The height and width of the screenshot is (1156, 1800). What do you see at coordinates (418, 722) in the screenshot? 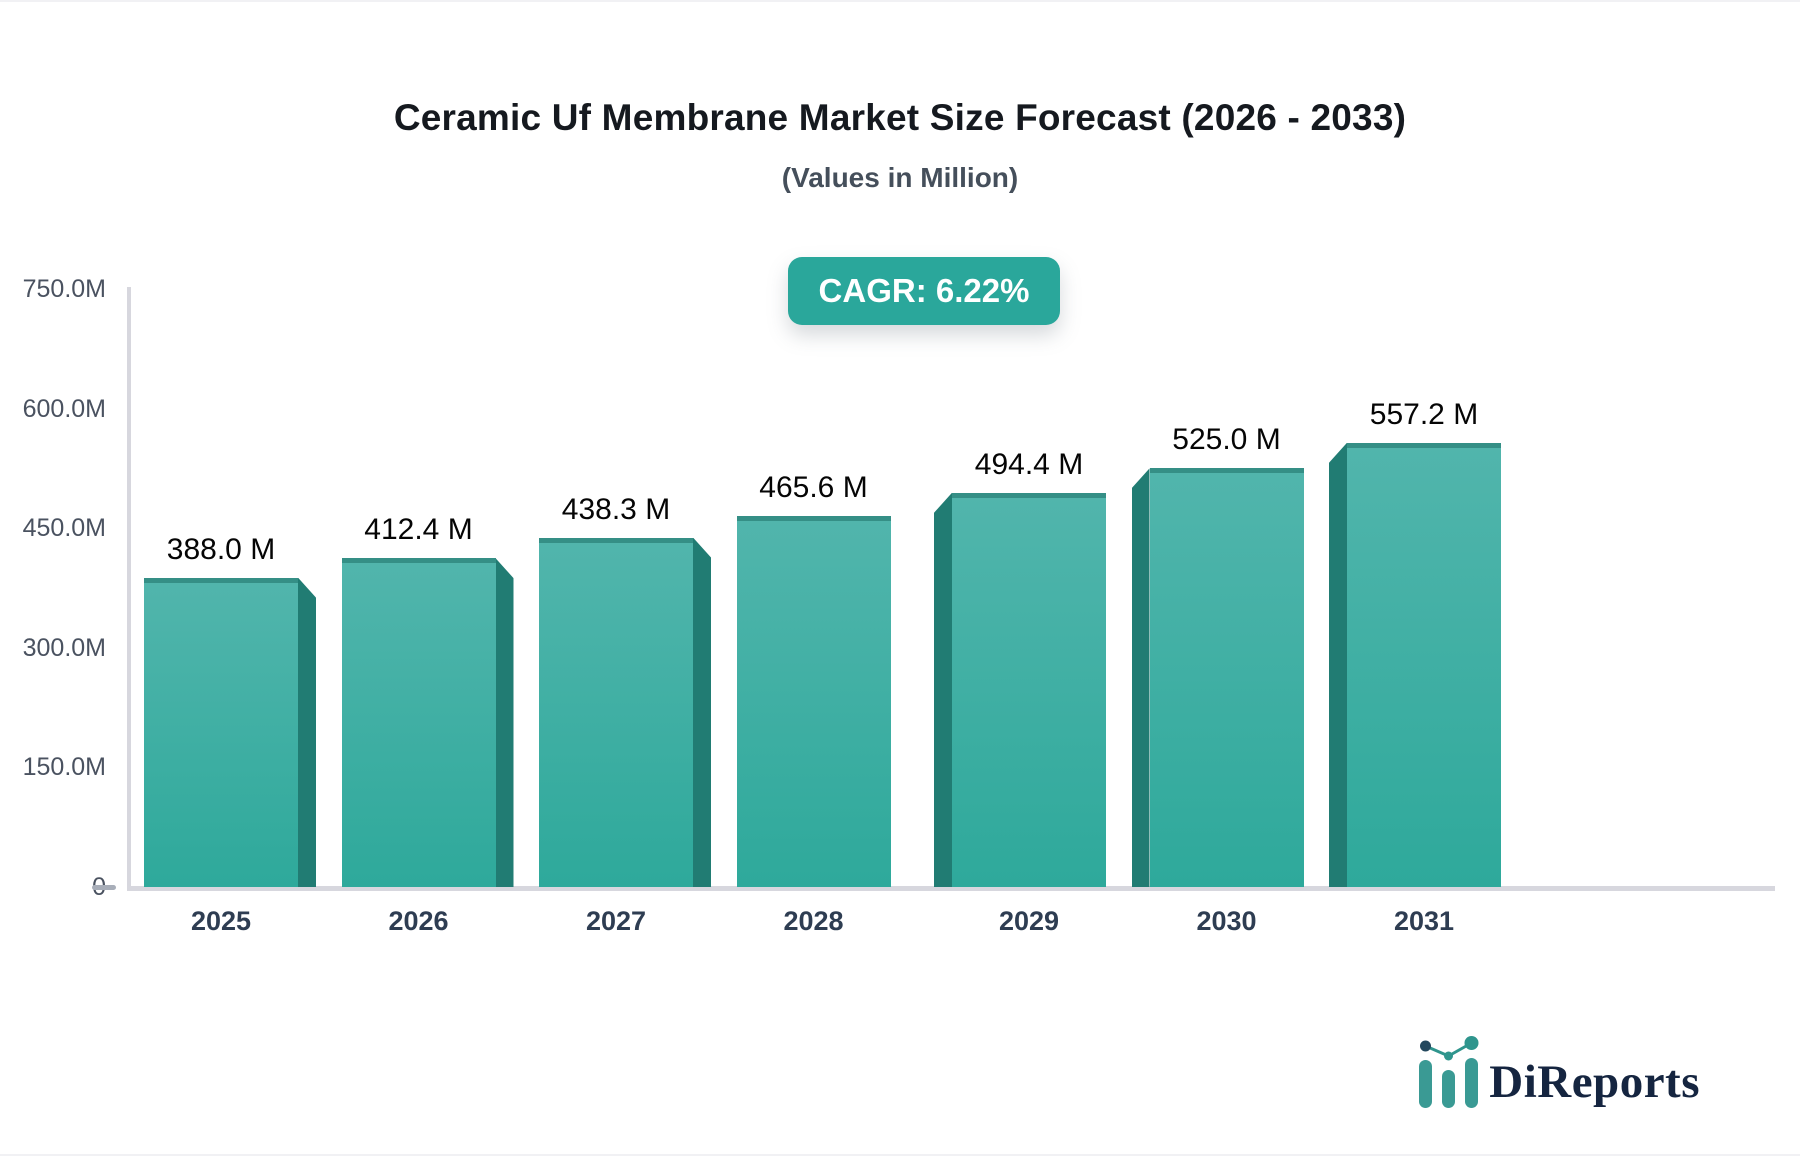
I see `bar-2026` at bounding box center [418, 722].